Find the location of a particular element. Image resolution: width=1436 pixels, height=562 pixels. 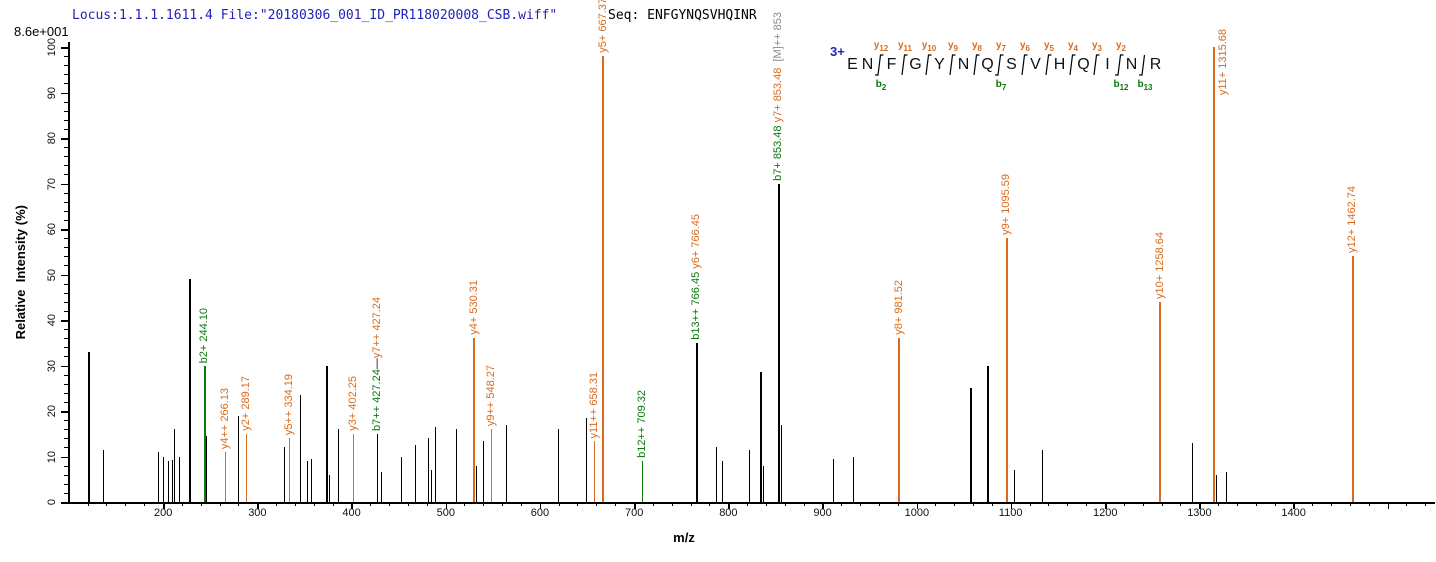

peak-label: y12+ 1462.74 is located at coordinates (1352, 219).